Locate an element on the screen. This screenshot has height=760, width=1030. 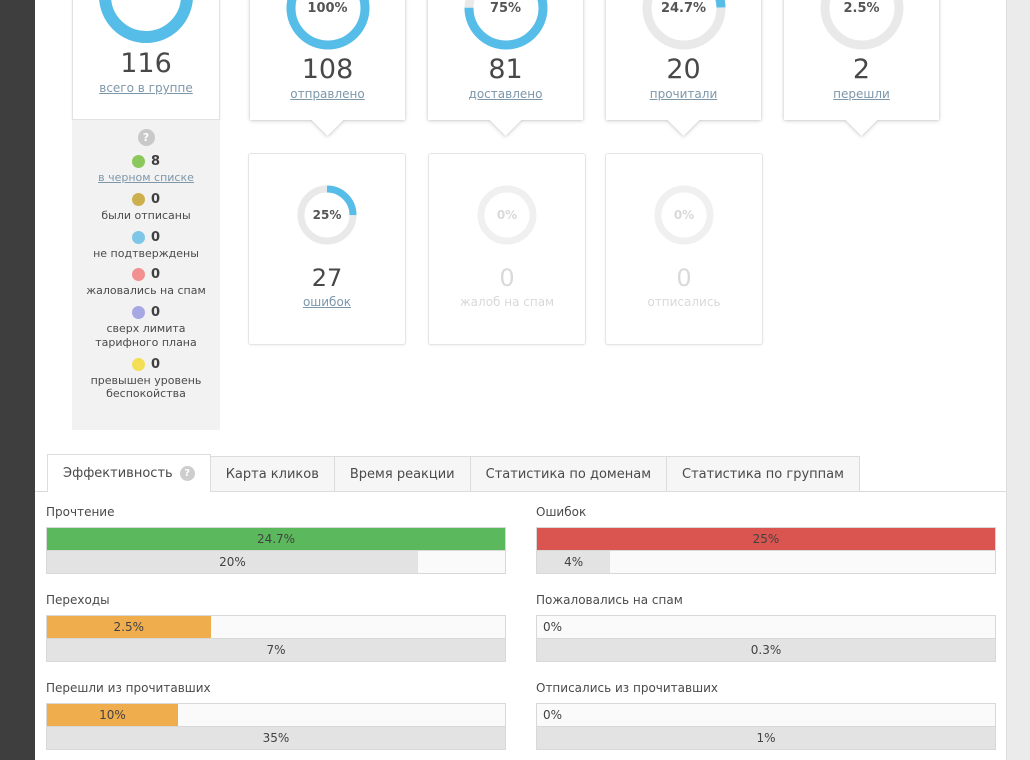
donut-errors: 25% is located at coordinates (327, 215).